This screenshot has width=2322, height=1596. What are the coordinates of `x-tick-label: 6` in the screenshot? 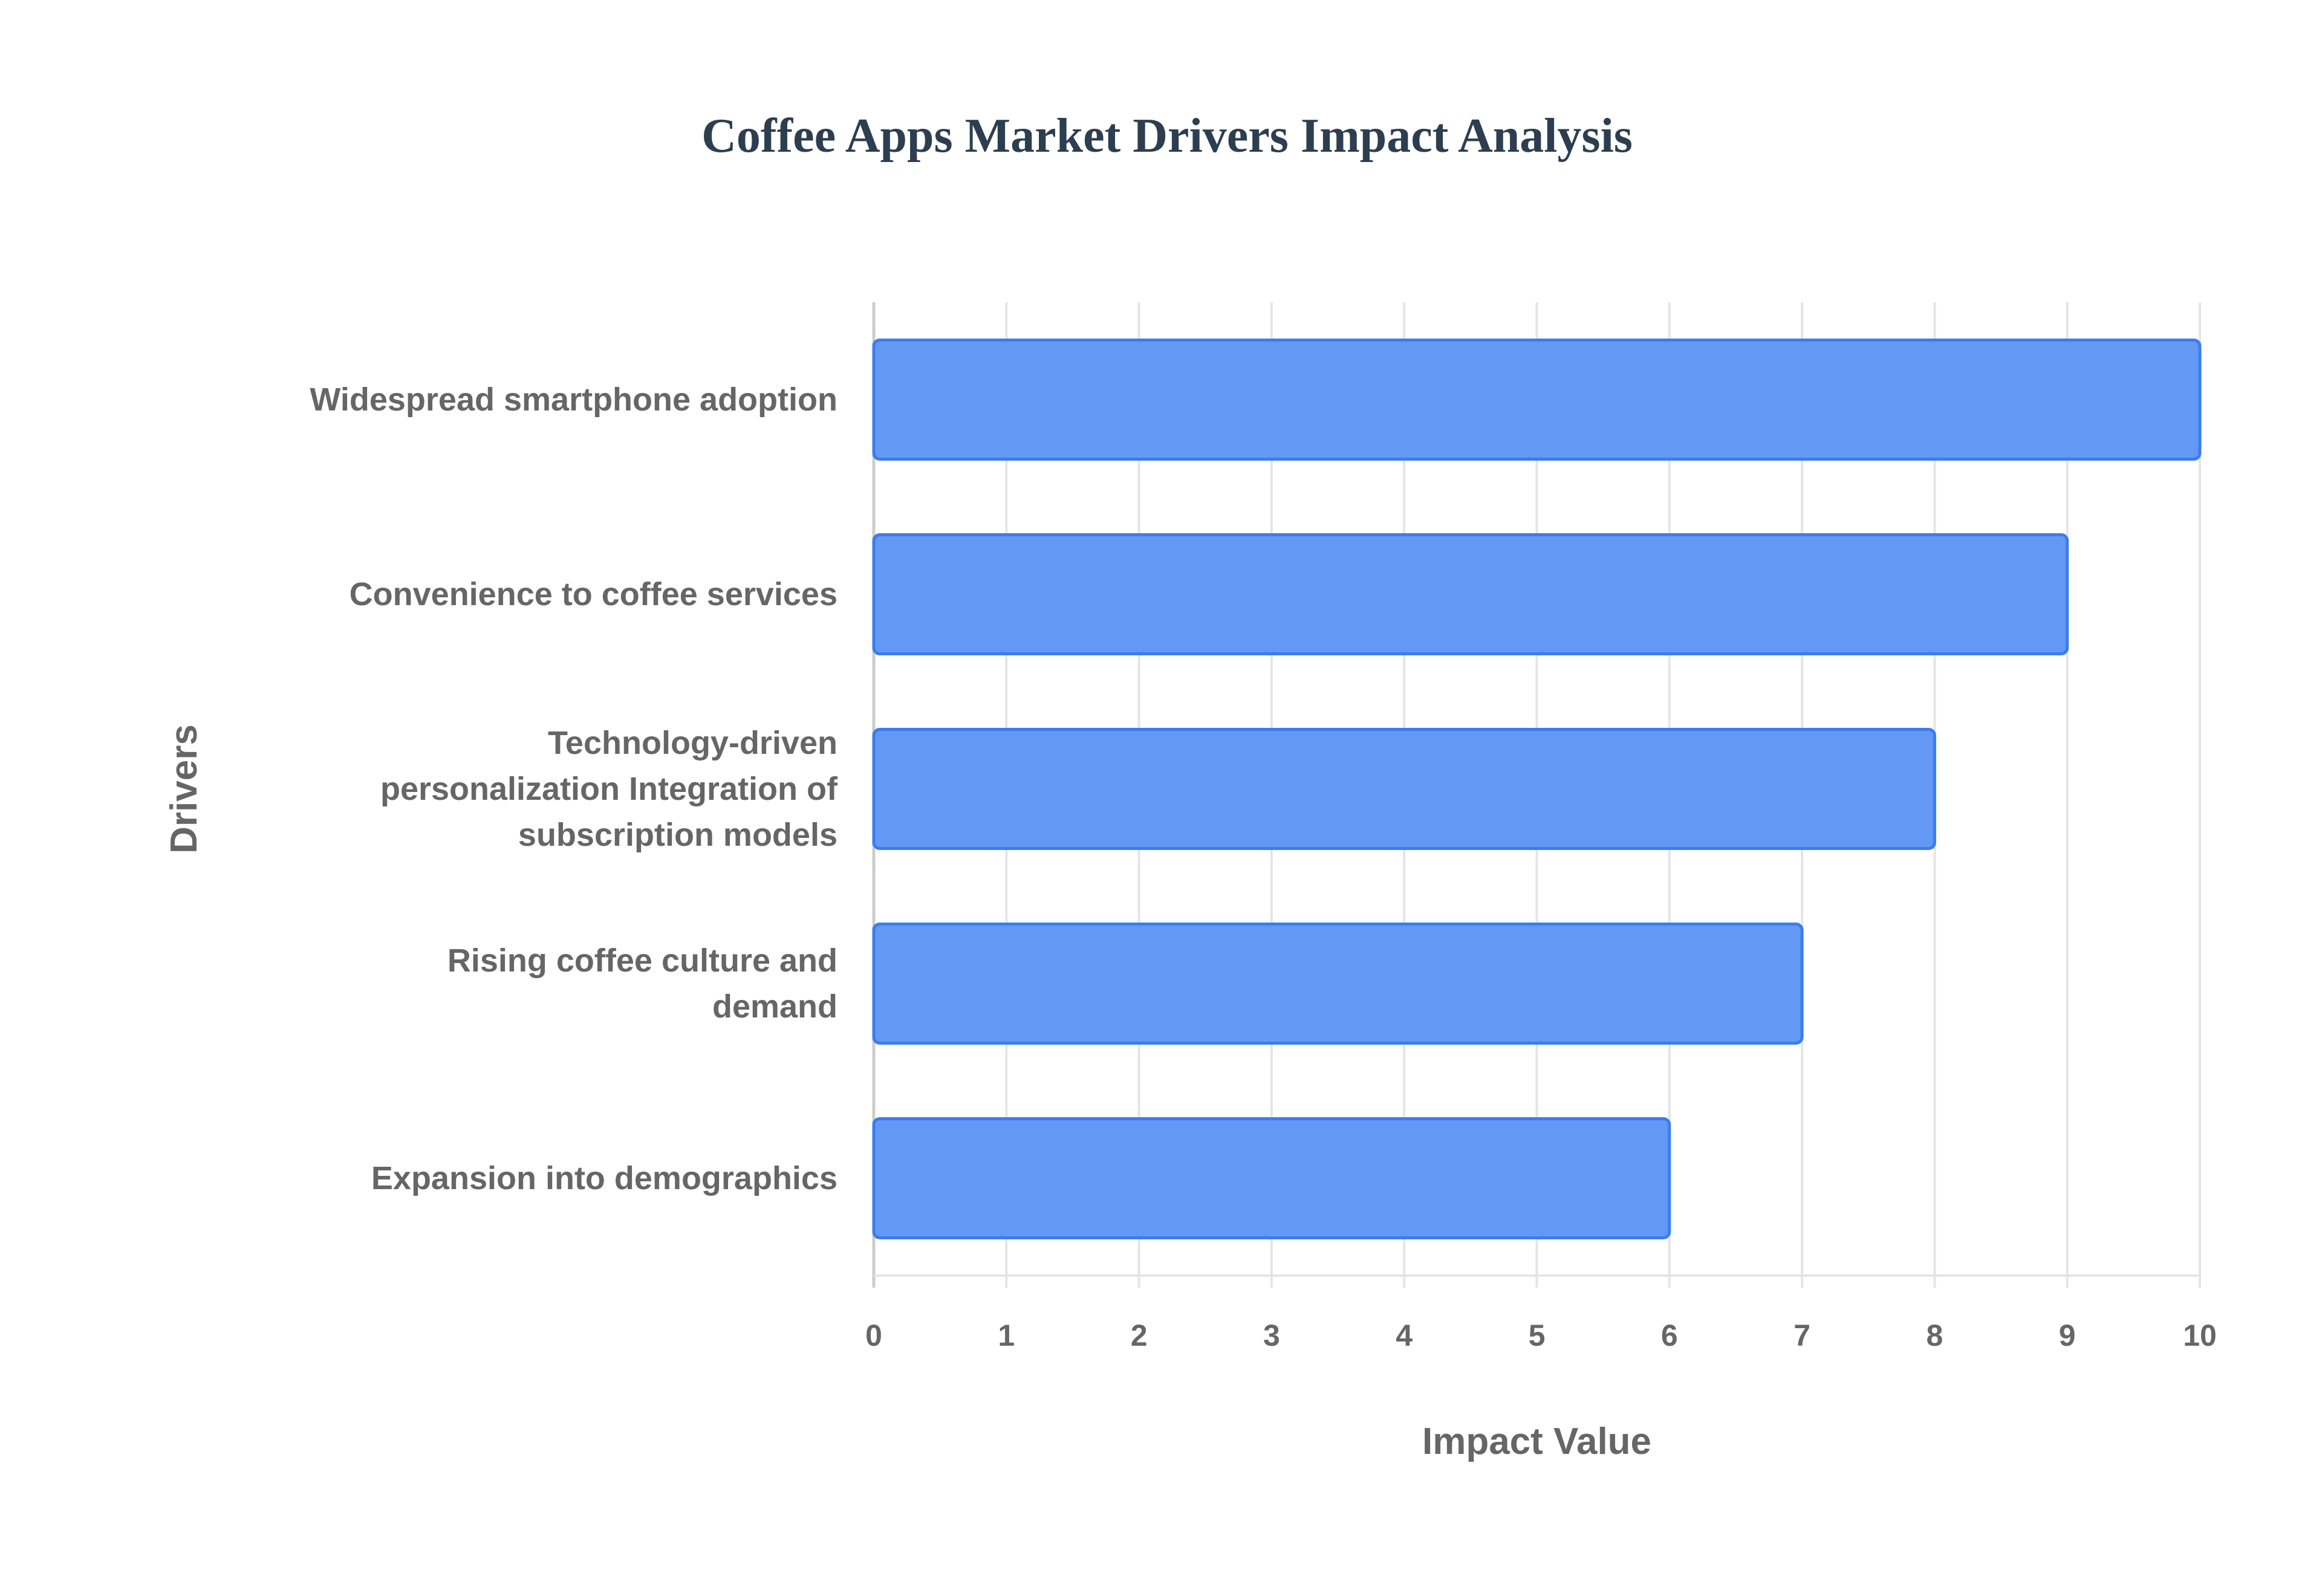 It's located at (1669, 1335).